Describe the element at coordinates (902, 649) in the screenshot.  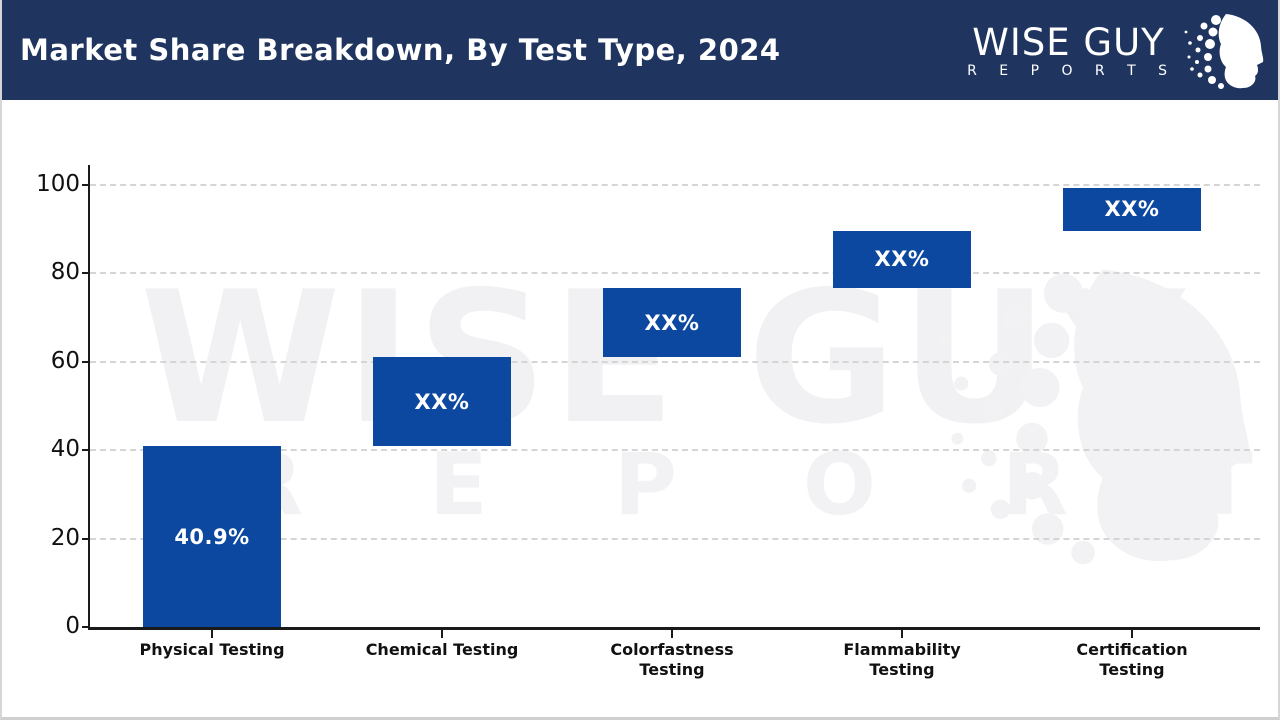
I see `xcat-label-line: Flammability` at that location.